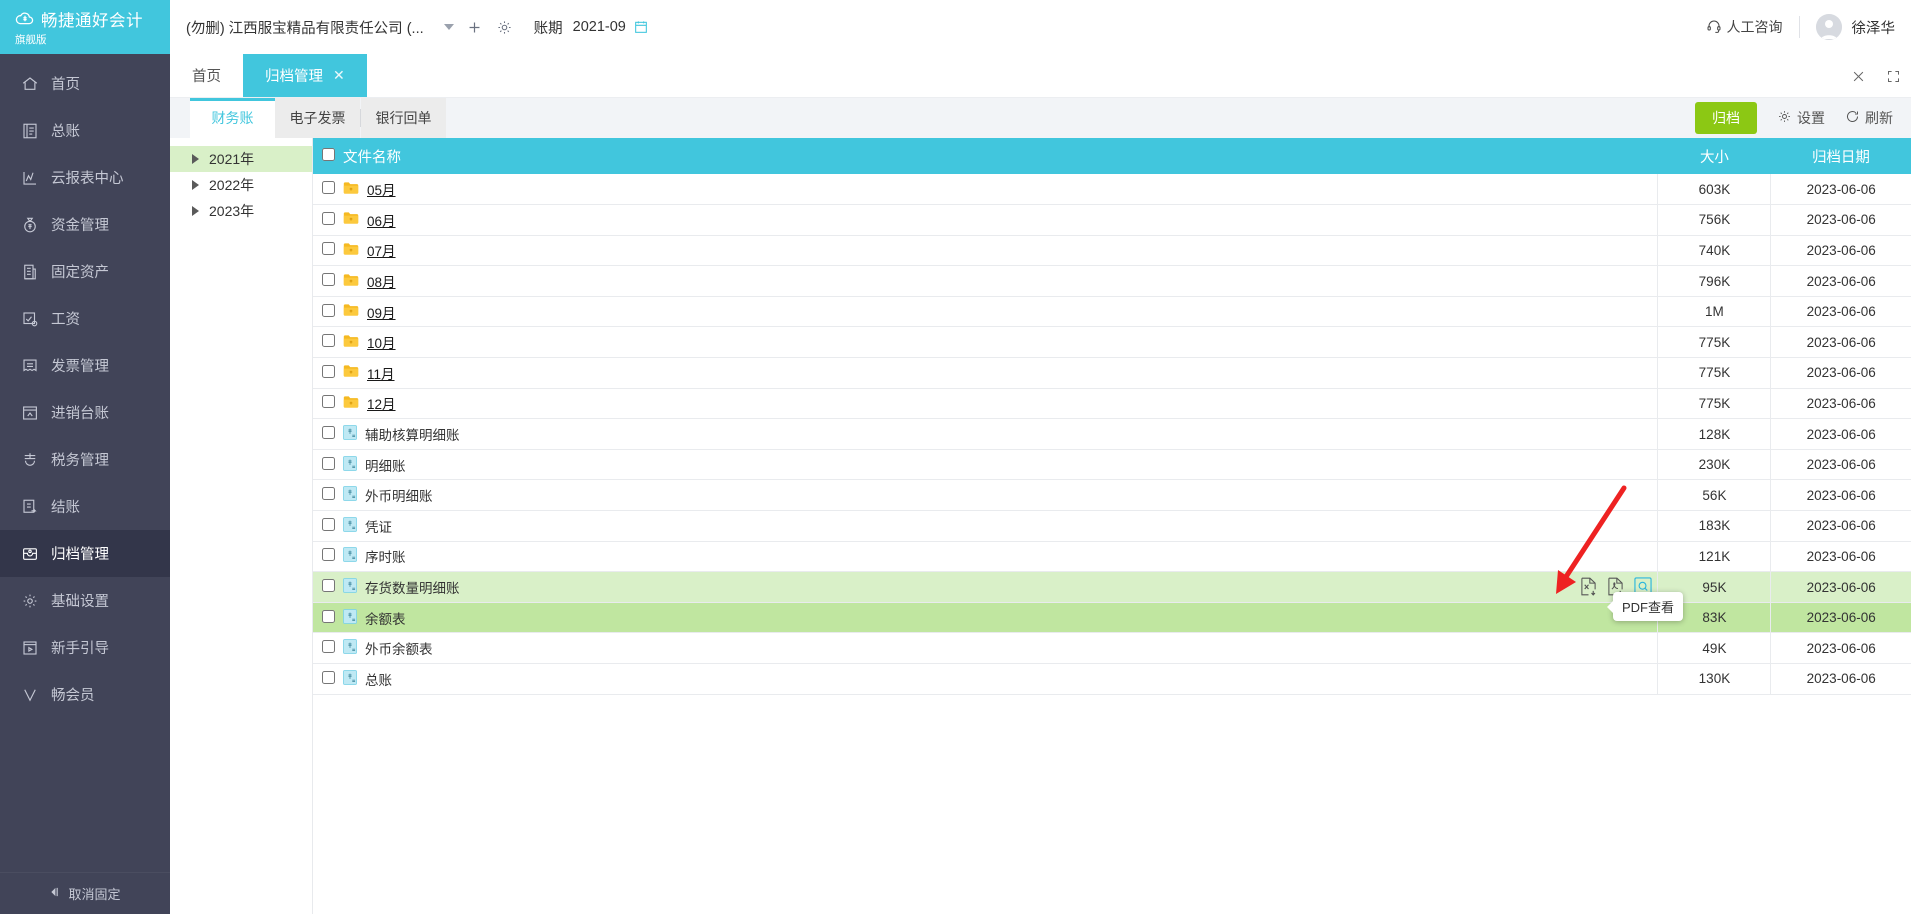 This screenshot has height=914, width=1911. Describe the element at coordinates (1112, 190) in the screenshot. I see `table-row: 05月 603K 2023-06-06` at that location.